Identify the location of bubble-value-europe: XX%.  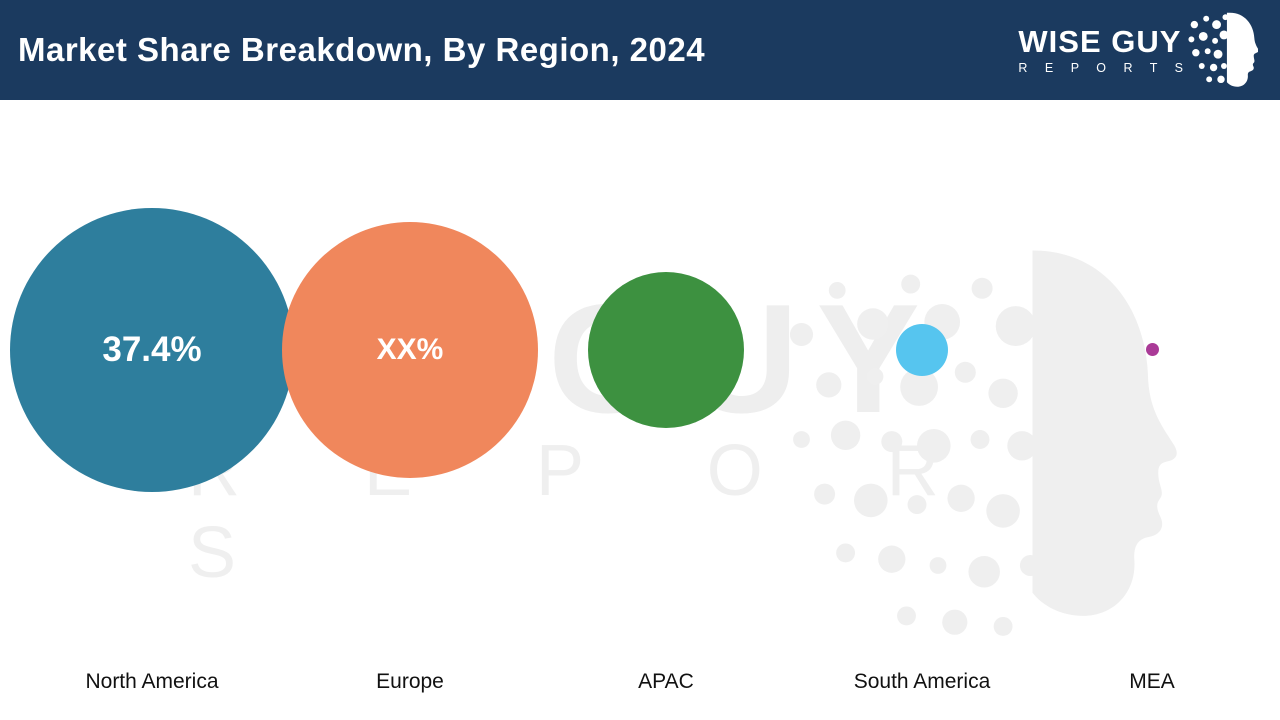
(410, 349).